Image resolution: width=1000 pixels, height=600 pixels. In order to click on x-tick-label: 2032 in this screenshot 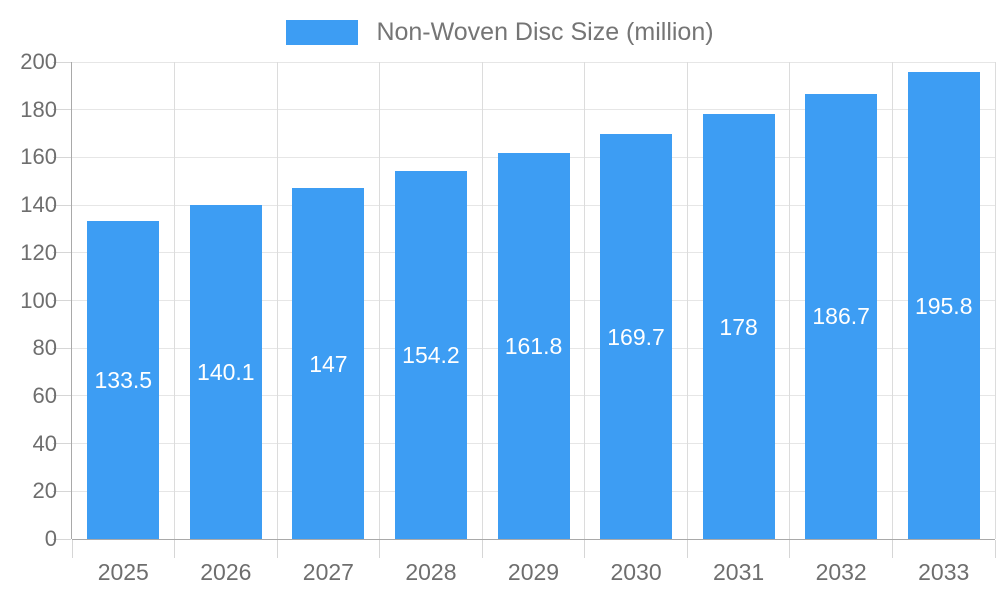, I will do `click(841, 572)`.